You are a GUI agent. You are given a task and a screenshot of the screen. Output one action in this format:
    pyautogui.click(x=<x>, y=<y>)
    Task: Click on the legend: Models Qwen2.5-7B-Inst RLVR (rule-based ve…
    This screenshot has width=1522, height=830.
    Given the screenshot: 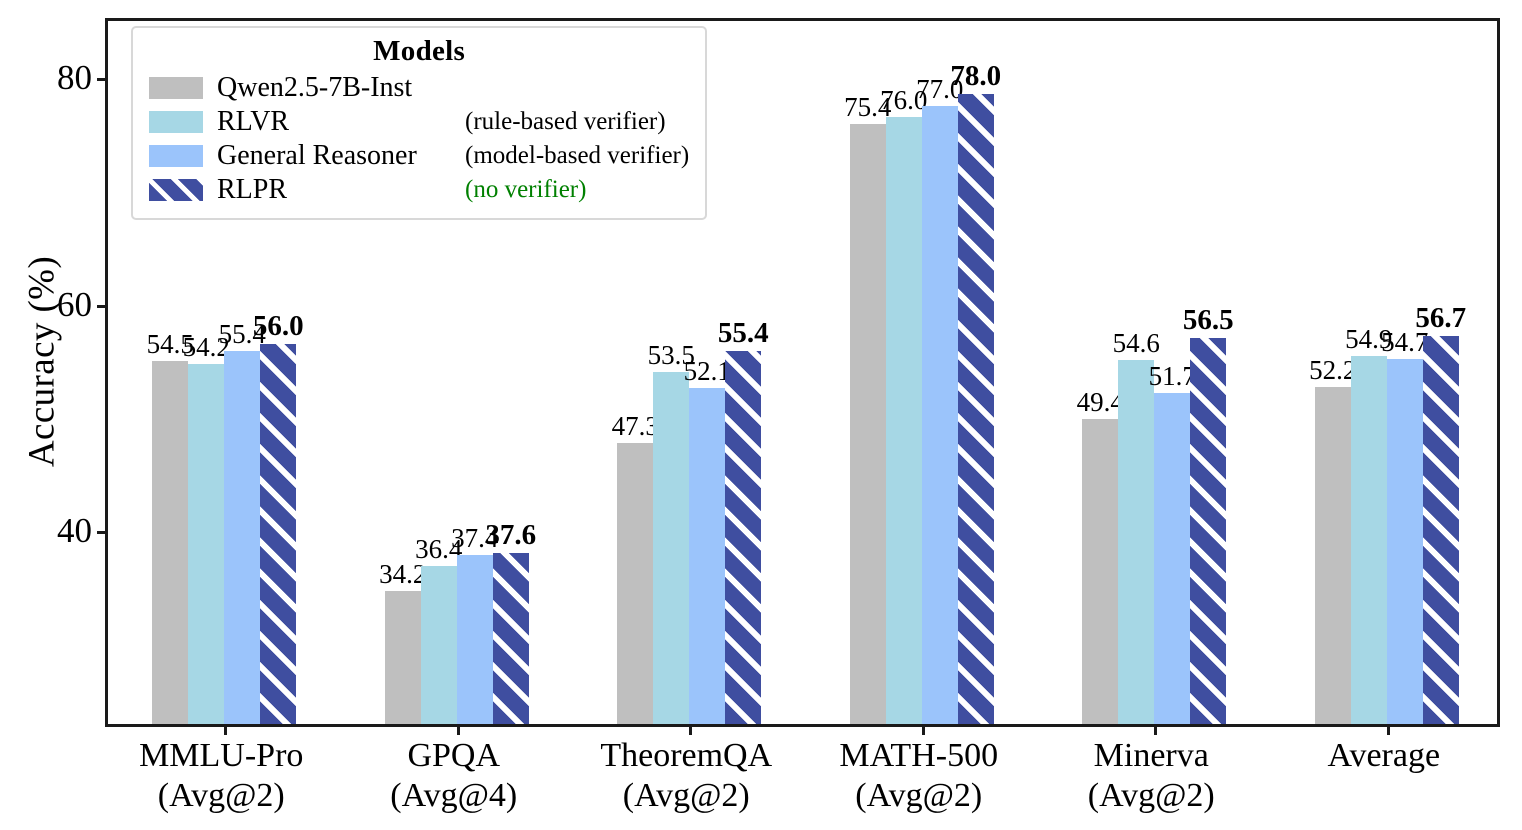 What is the action you would take?
    pyautogui.click(x=419, y=123)
    